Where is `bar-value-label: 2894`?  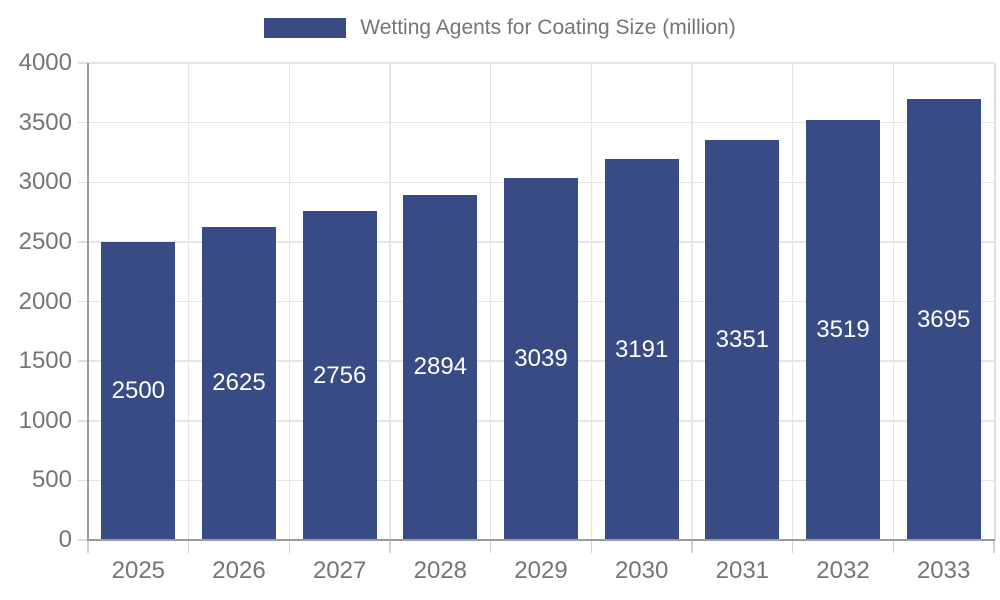 bar-value-label: 2894 is located at coordinates (440, 367).